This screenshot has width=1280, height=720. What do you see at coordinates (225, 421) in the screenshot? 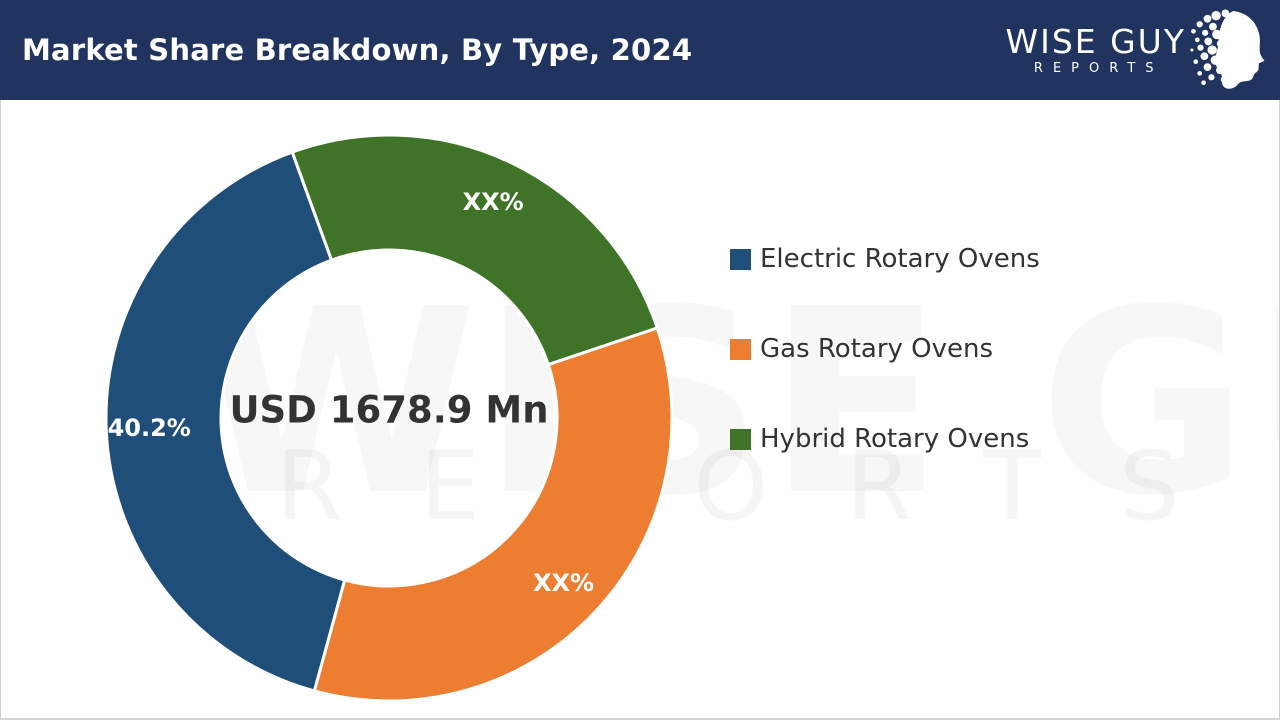
I see `donut-slice-electric-rotary-ovens` at bounding box center [225, 421].